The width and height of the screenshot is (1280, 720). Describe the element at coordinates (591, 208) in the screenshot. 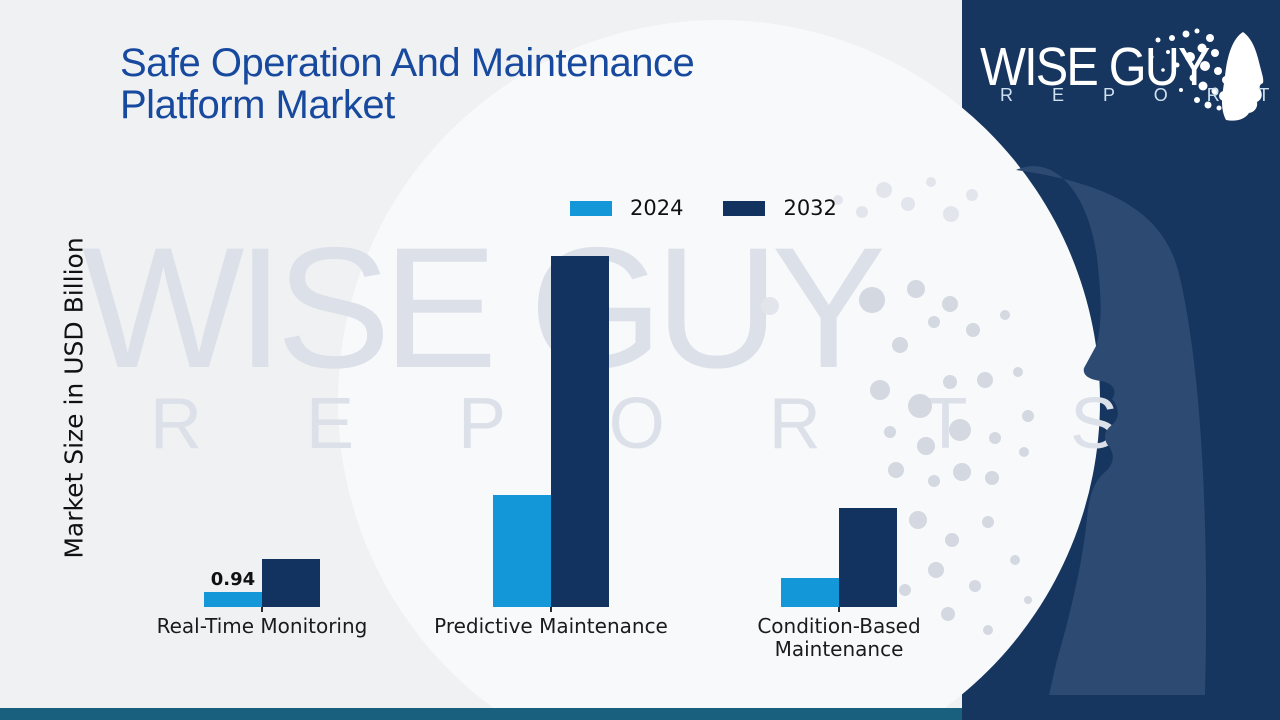

I see `legend-swatch-2024` at that location.